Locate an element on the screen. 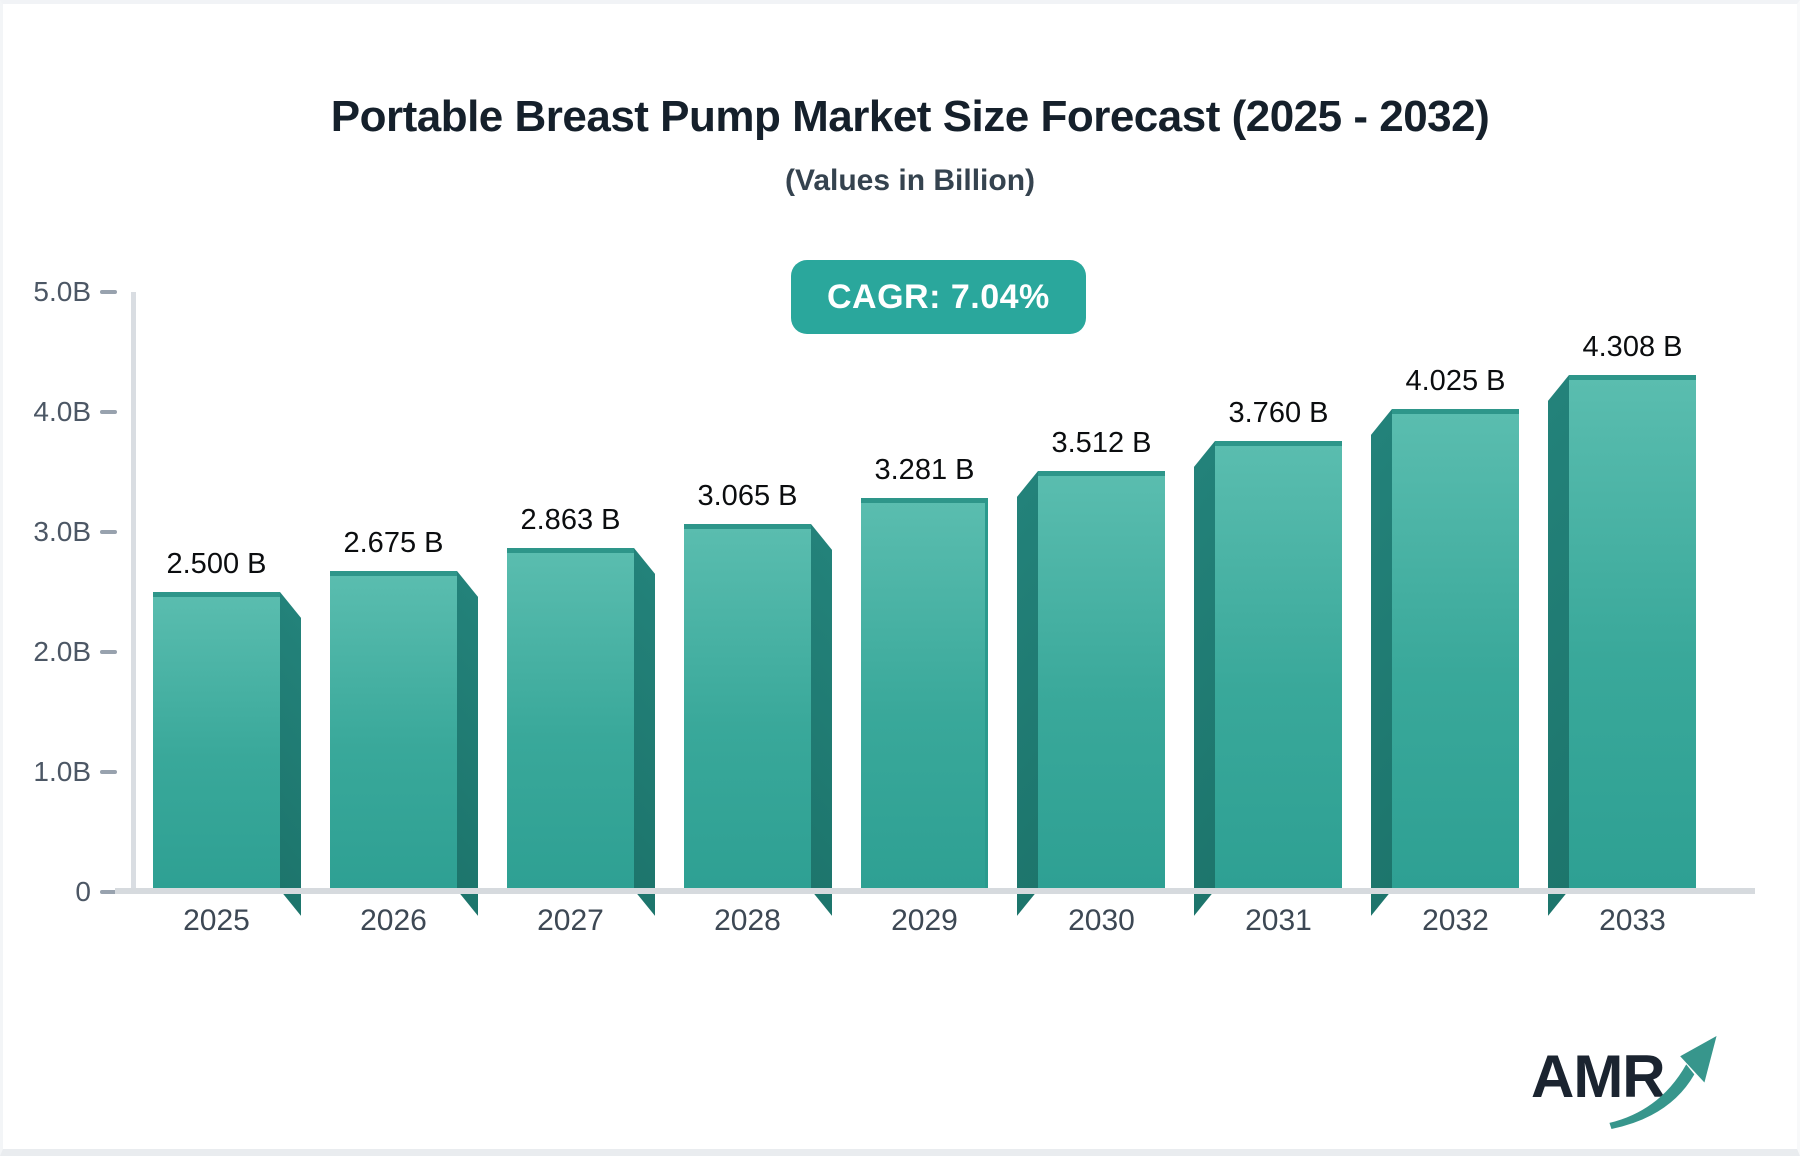 The width and height of the screenshot is (1800, 1156). amr-logo: AMR is located at coordinates (1636, 1081).